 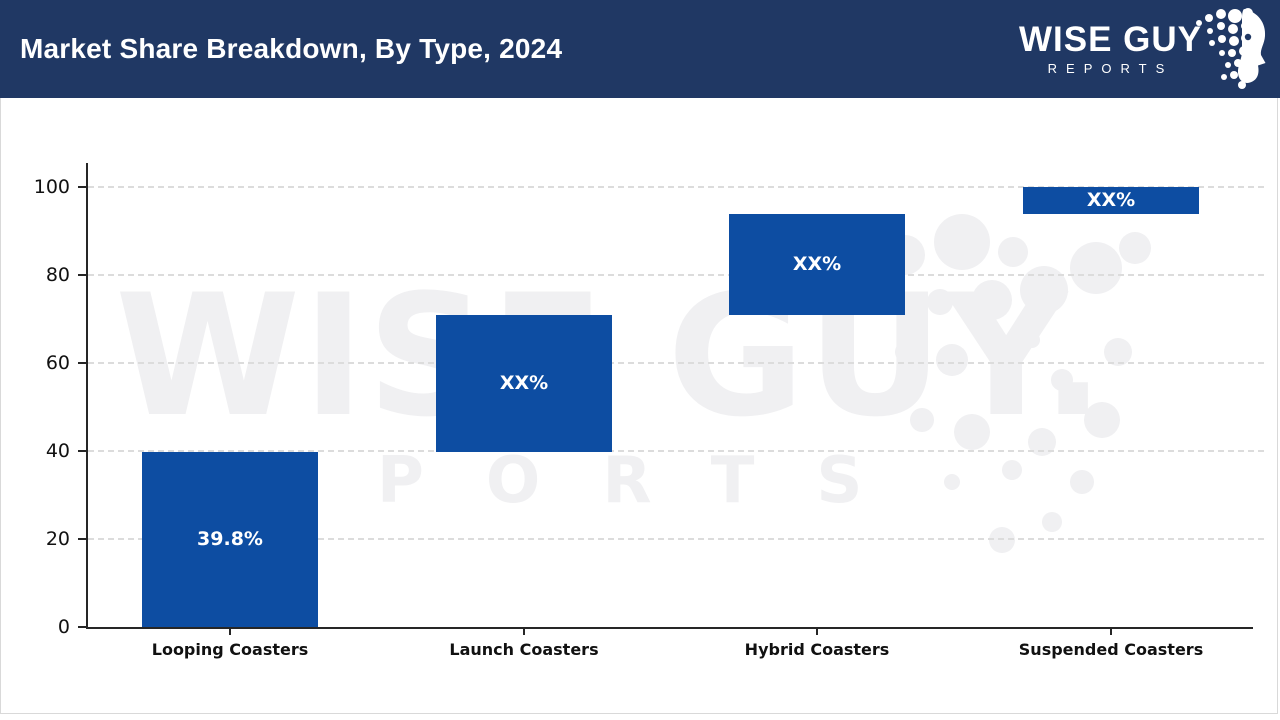 I want to click on brand-logo-text: WISE GUY REPORTS, so click(x=1110, y=48).